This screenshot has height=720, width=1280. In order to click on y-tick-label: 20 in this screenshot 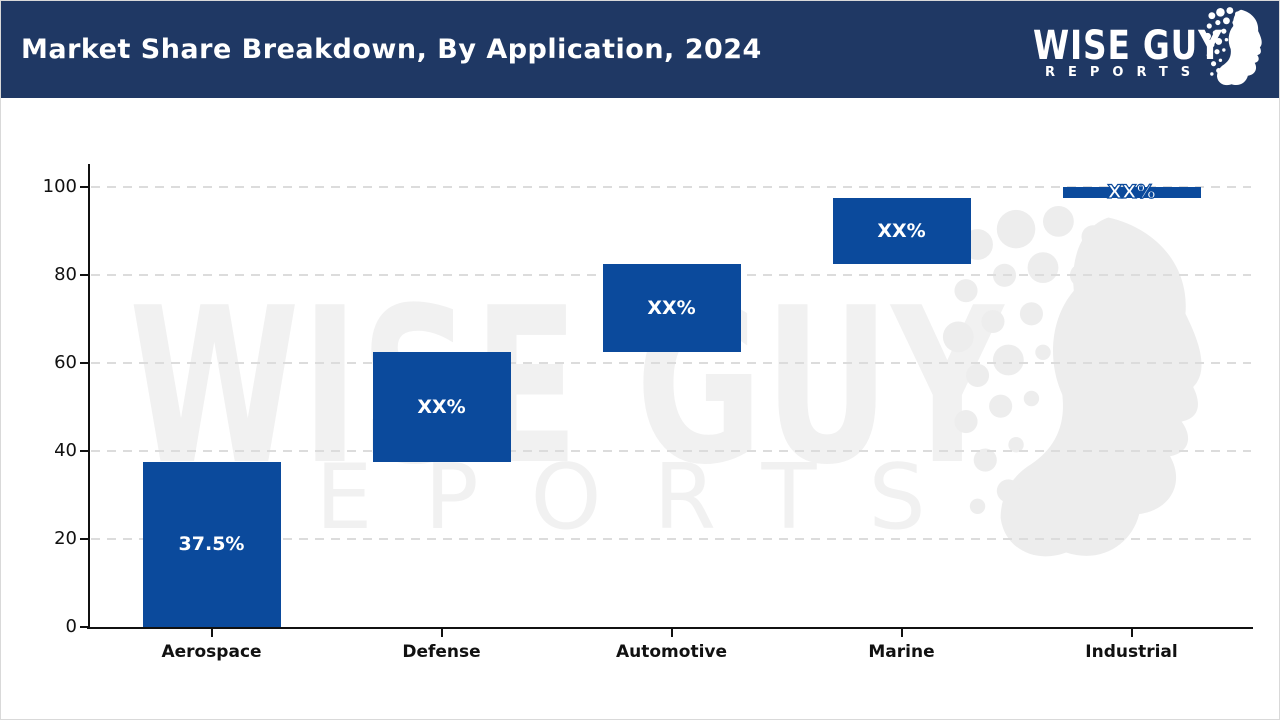, I will do `click(65, 538)`.